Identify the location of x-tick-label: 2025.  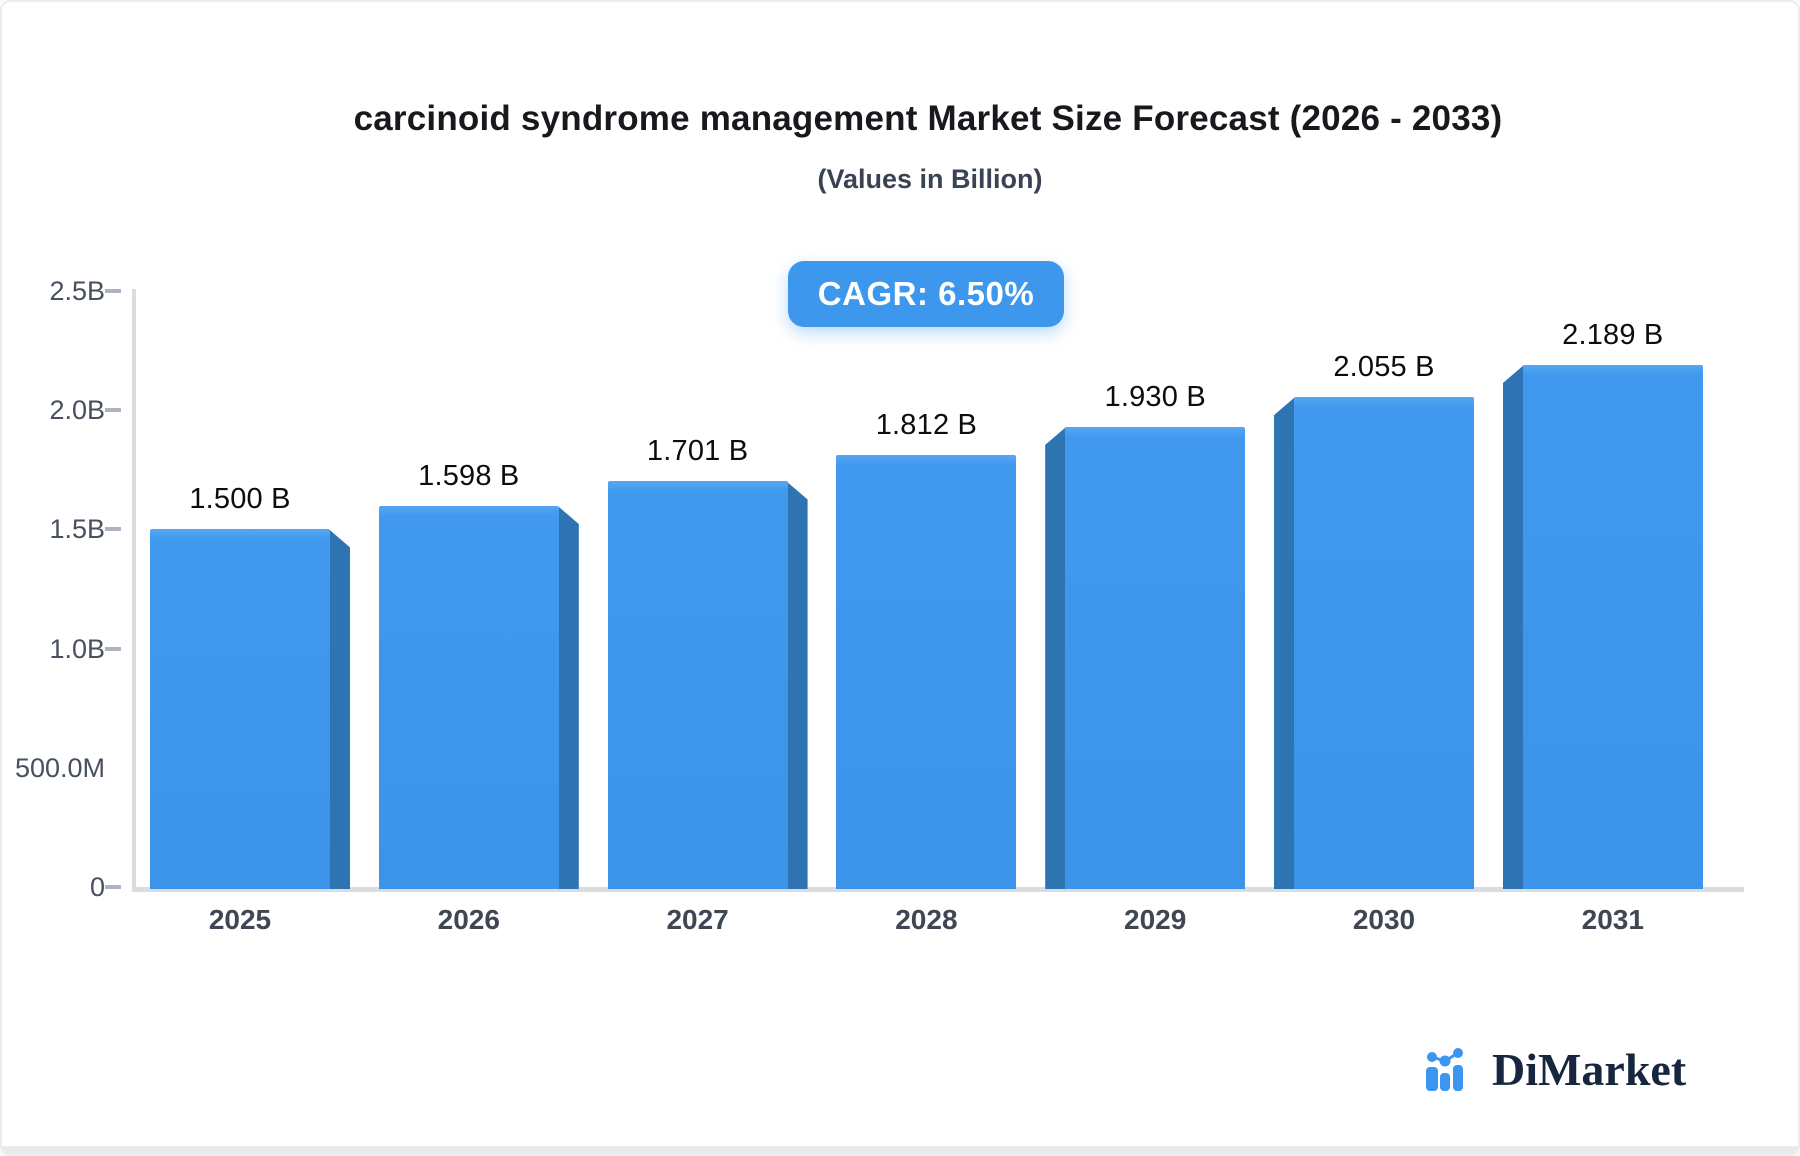
(240, 919).